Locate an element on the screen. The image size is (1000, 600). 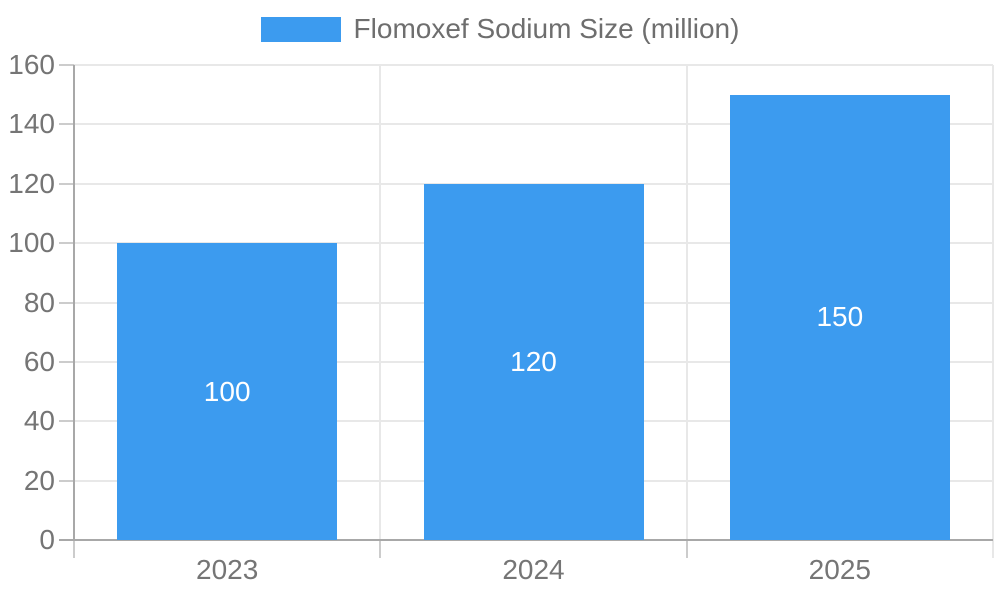
plot-right-border is located at coordinates (993, 311).